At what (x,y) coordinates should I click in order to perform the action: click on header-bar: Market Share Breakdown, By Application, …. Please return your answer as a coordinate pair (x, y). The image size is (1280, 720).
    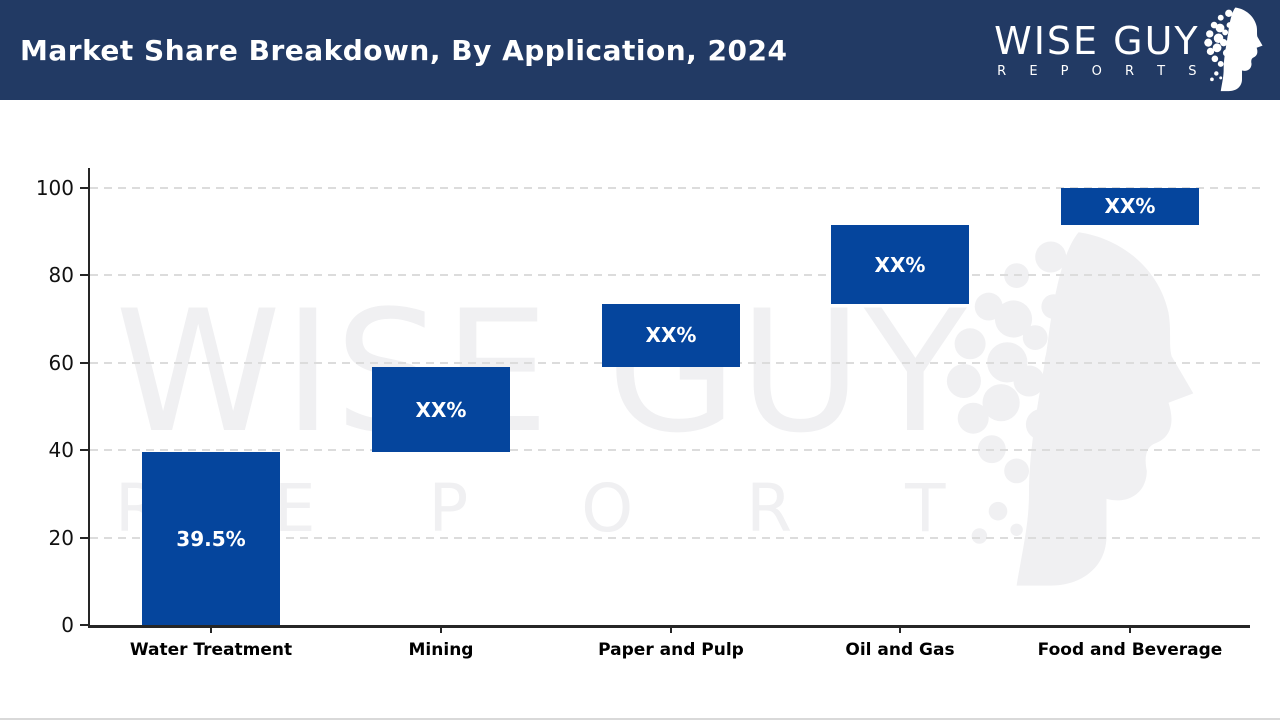
    Looking at the image, I should click on (640, 50).